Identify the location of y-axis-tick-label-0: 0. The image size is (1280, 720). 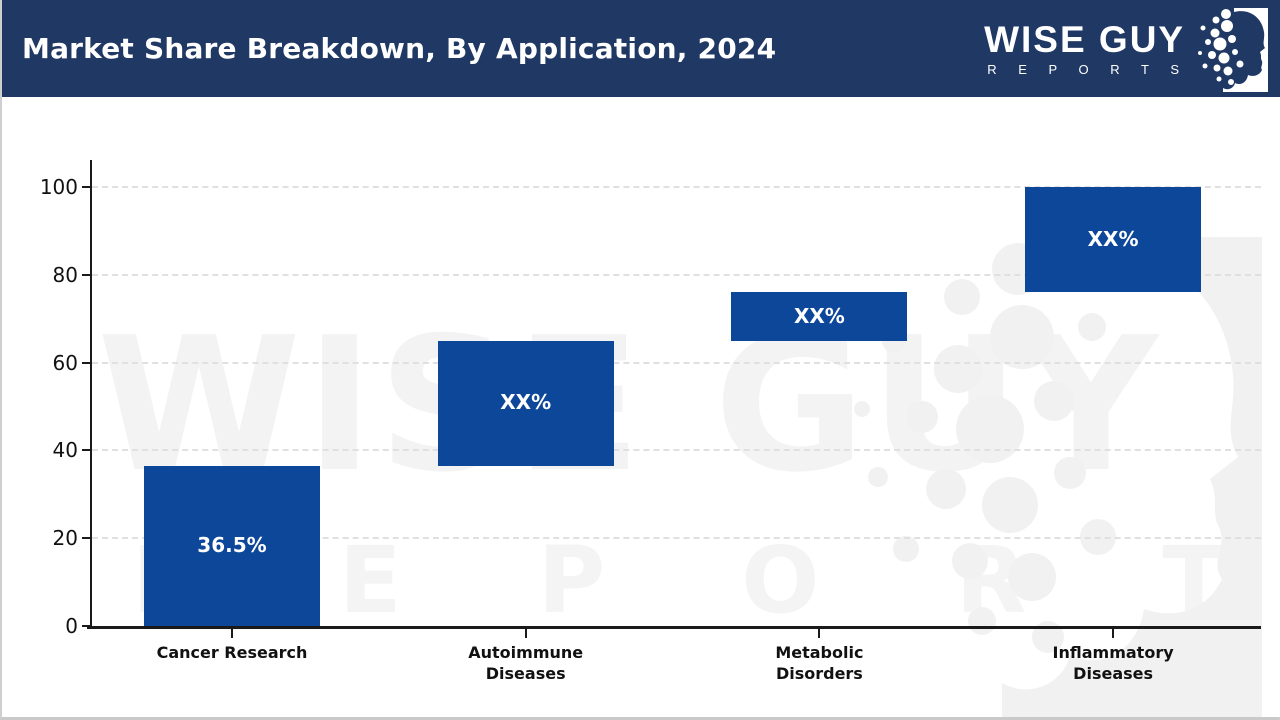
(71, 626).